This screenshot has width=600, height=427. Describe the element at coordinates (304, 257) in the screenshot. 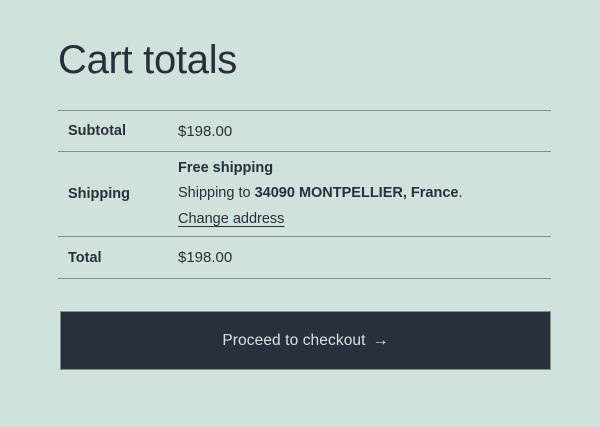

I see `table-row-total: Total $198.00` at that location.